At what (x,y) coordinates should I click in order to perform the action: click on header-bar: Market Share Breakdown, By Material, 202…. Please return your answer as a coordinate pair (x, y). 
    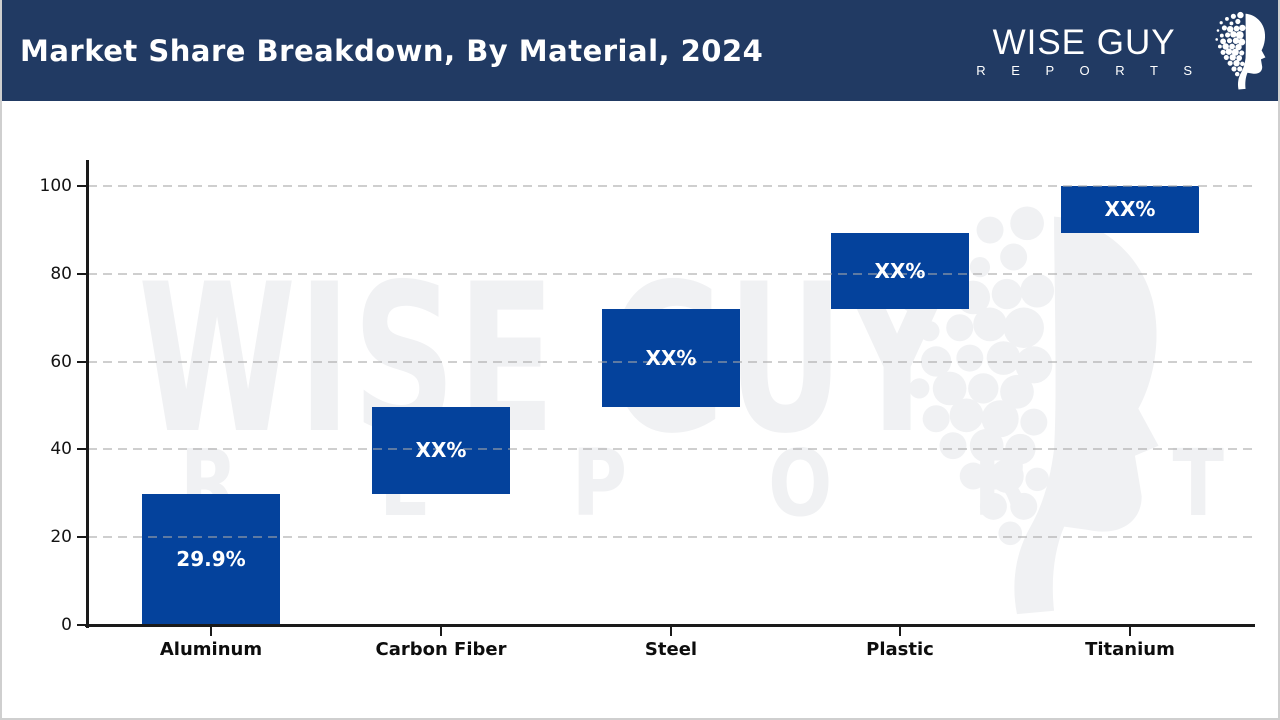
    Looking at the image, I should click on (640, 50).